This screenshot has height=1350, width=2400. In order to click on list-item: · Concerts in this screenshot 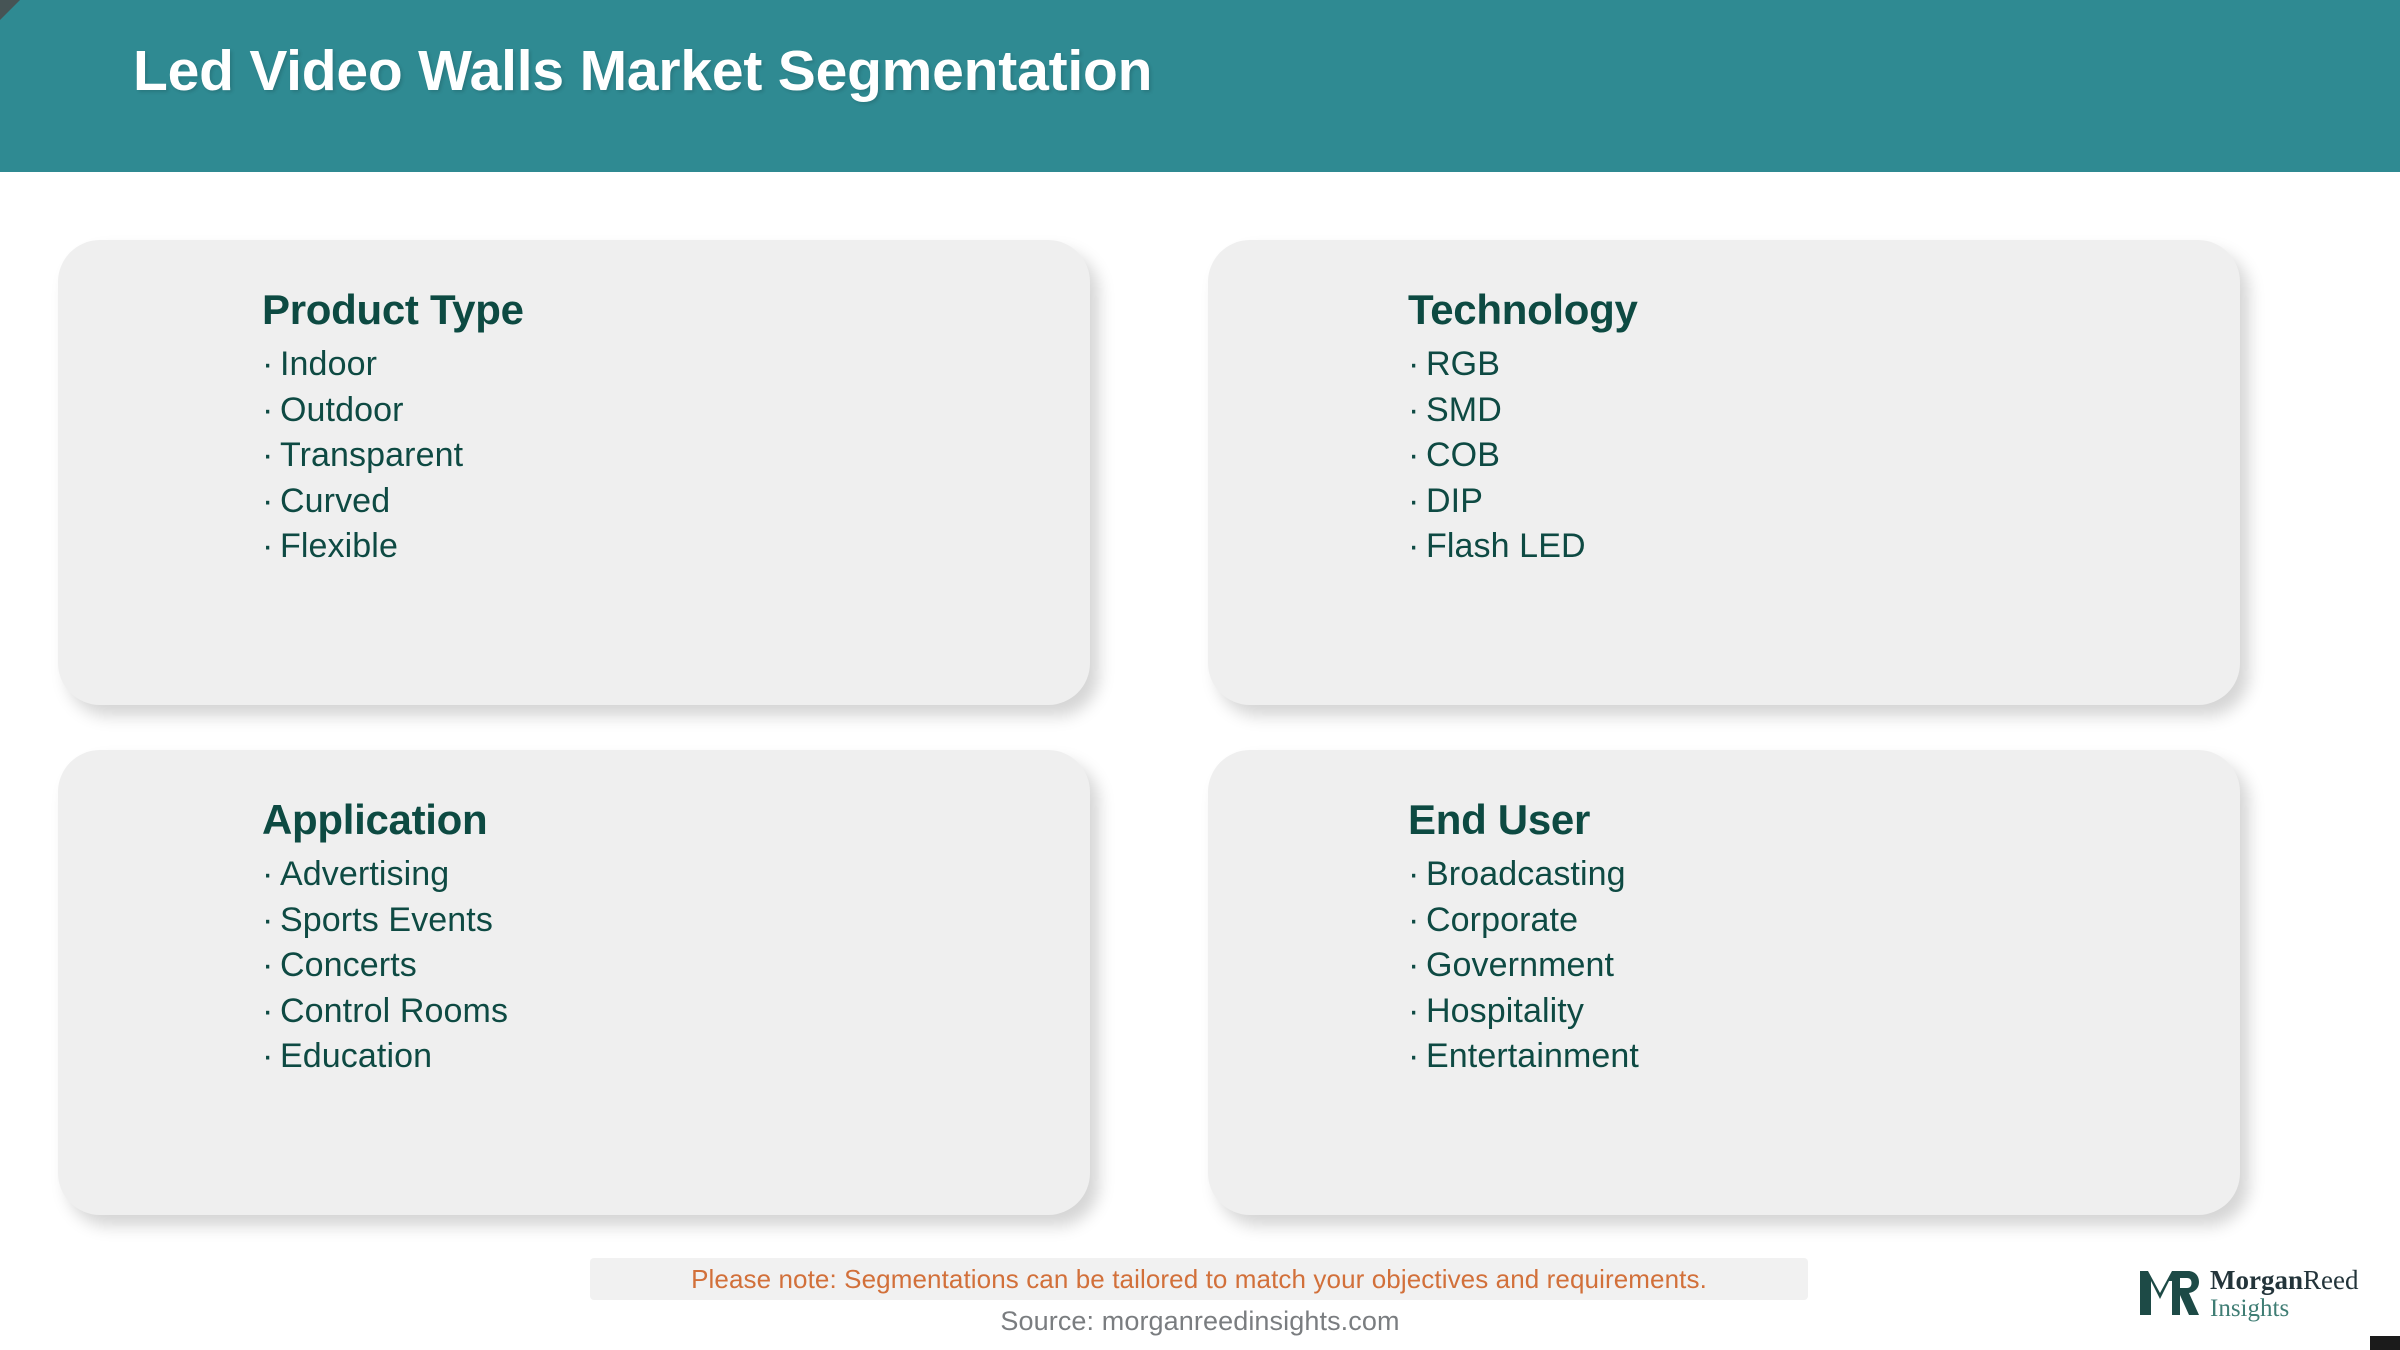, I will do `click(656, 966)`.